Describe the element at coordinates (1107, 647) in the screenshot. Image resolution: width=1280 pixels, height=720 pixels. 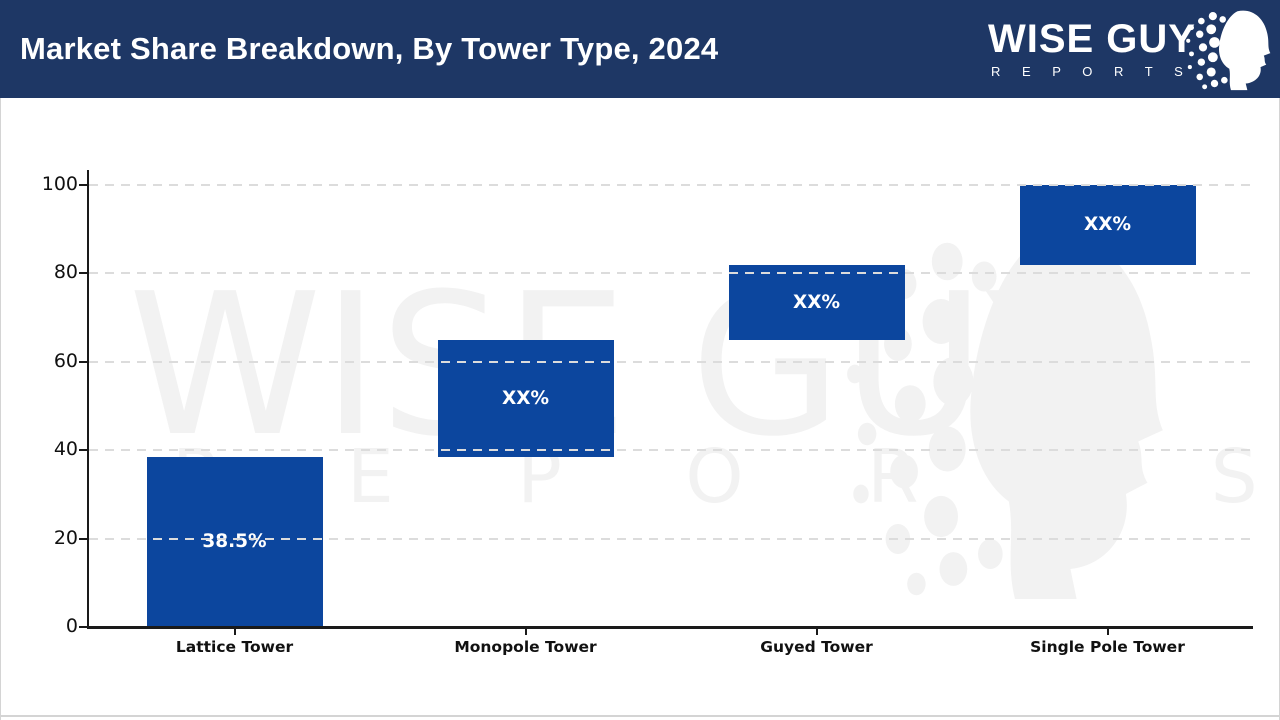
I see `x-category-label: Single Pole Tower` at that location.